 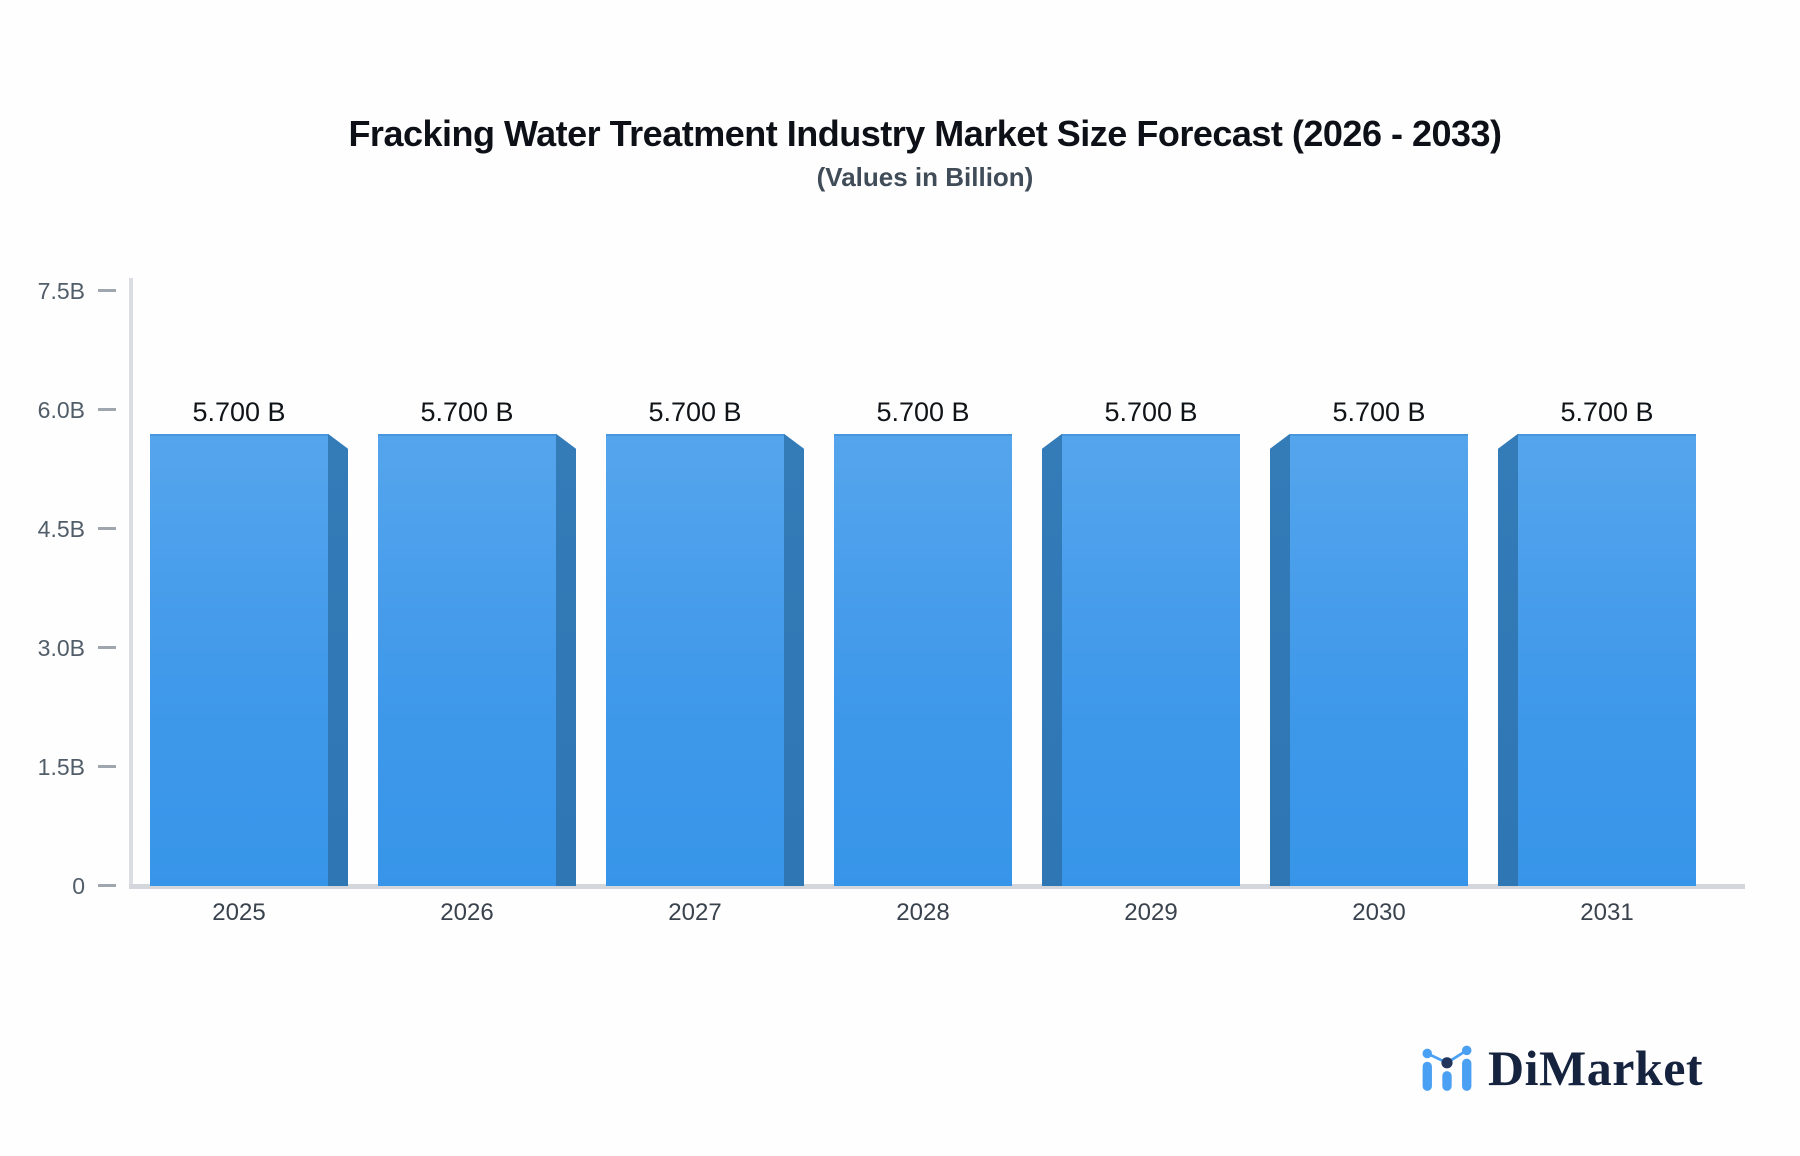 I want to click on x-axis-label: 2027, so click(x=695, y=912).